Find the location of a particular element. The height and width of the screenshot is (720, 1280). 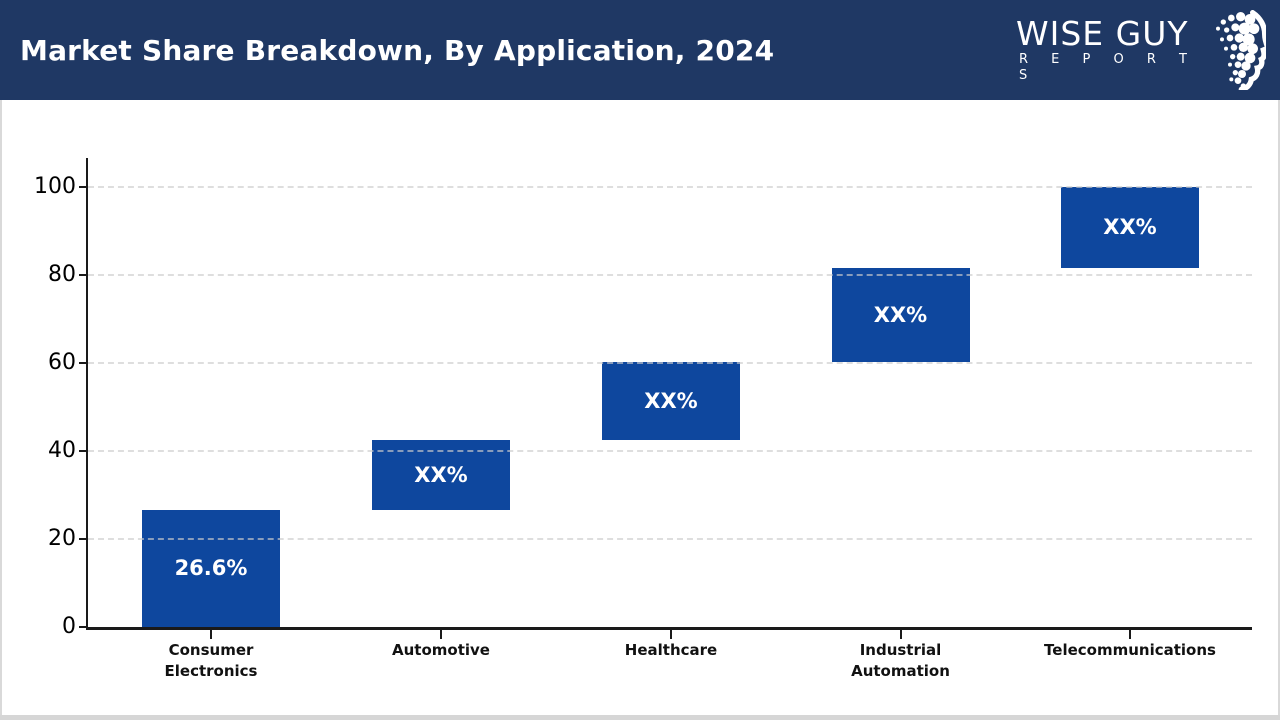

bar: 26.6% is located at coordinates (211, 568).